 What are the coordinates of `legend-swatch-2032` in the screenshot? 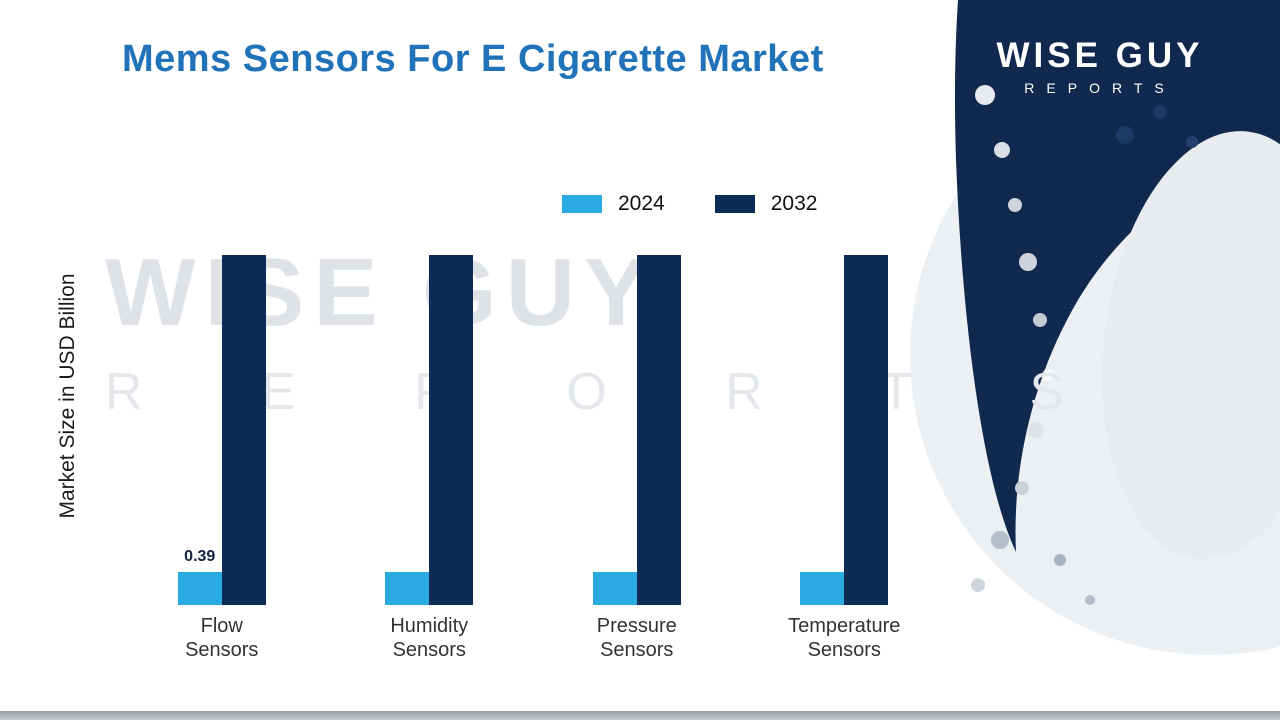 It's located at (734, 204).